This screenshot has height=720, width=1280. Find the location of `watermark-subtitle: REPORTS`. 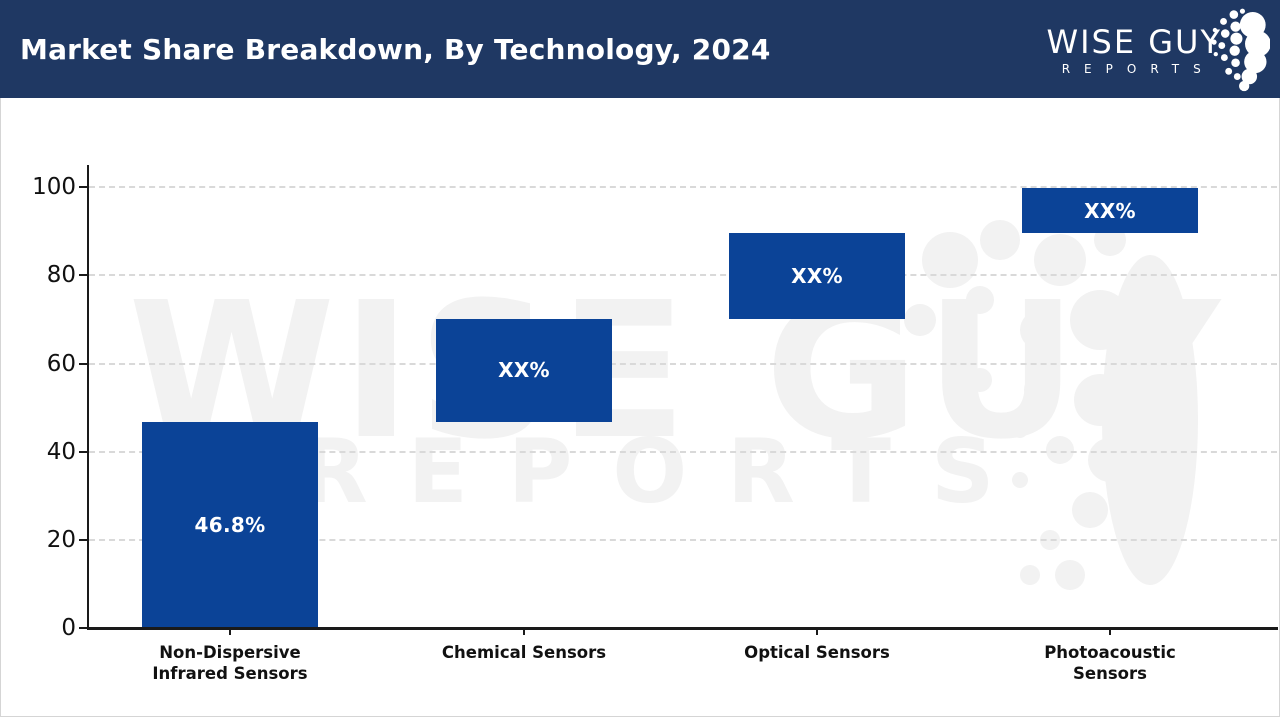

watermark-subtitle: REPORTS is located at coordinates (667, 471).